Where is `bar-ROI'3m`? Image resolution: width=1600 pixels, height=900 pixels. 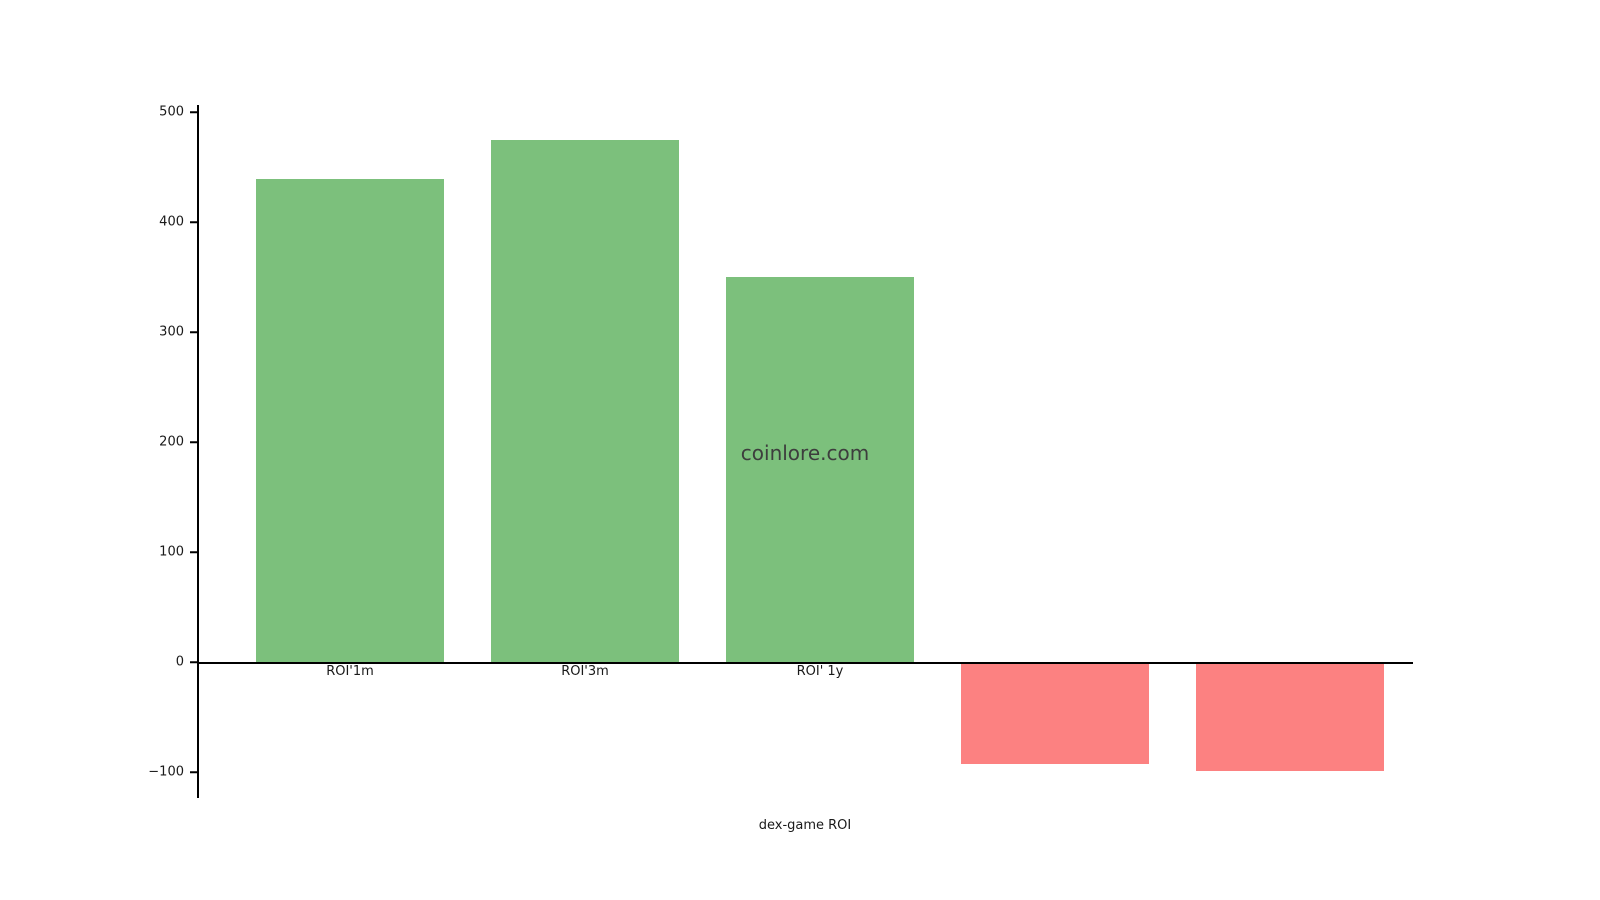 bar-ROI'3m is located at coordinates (585, 400).